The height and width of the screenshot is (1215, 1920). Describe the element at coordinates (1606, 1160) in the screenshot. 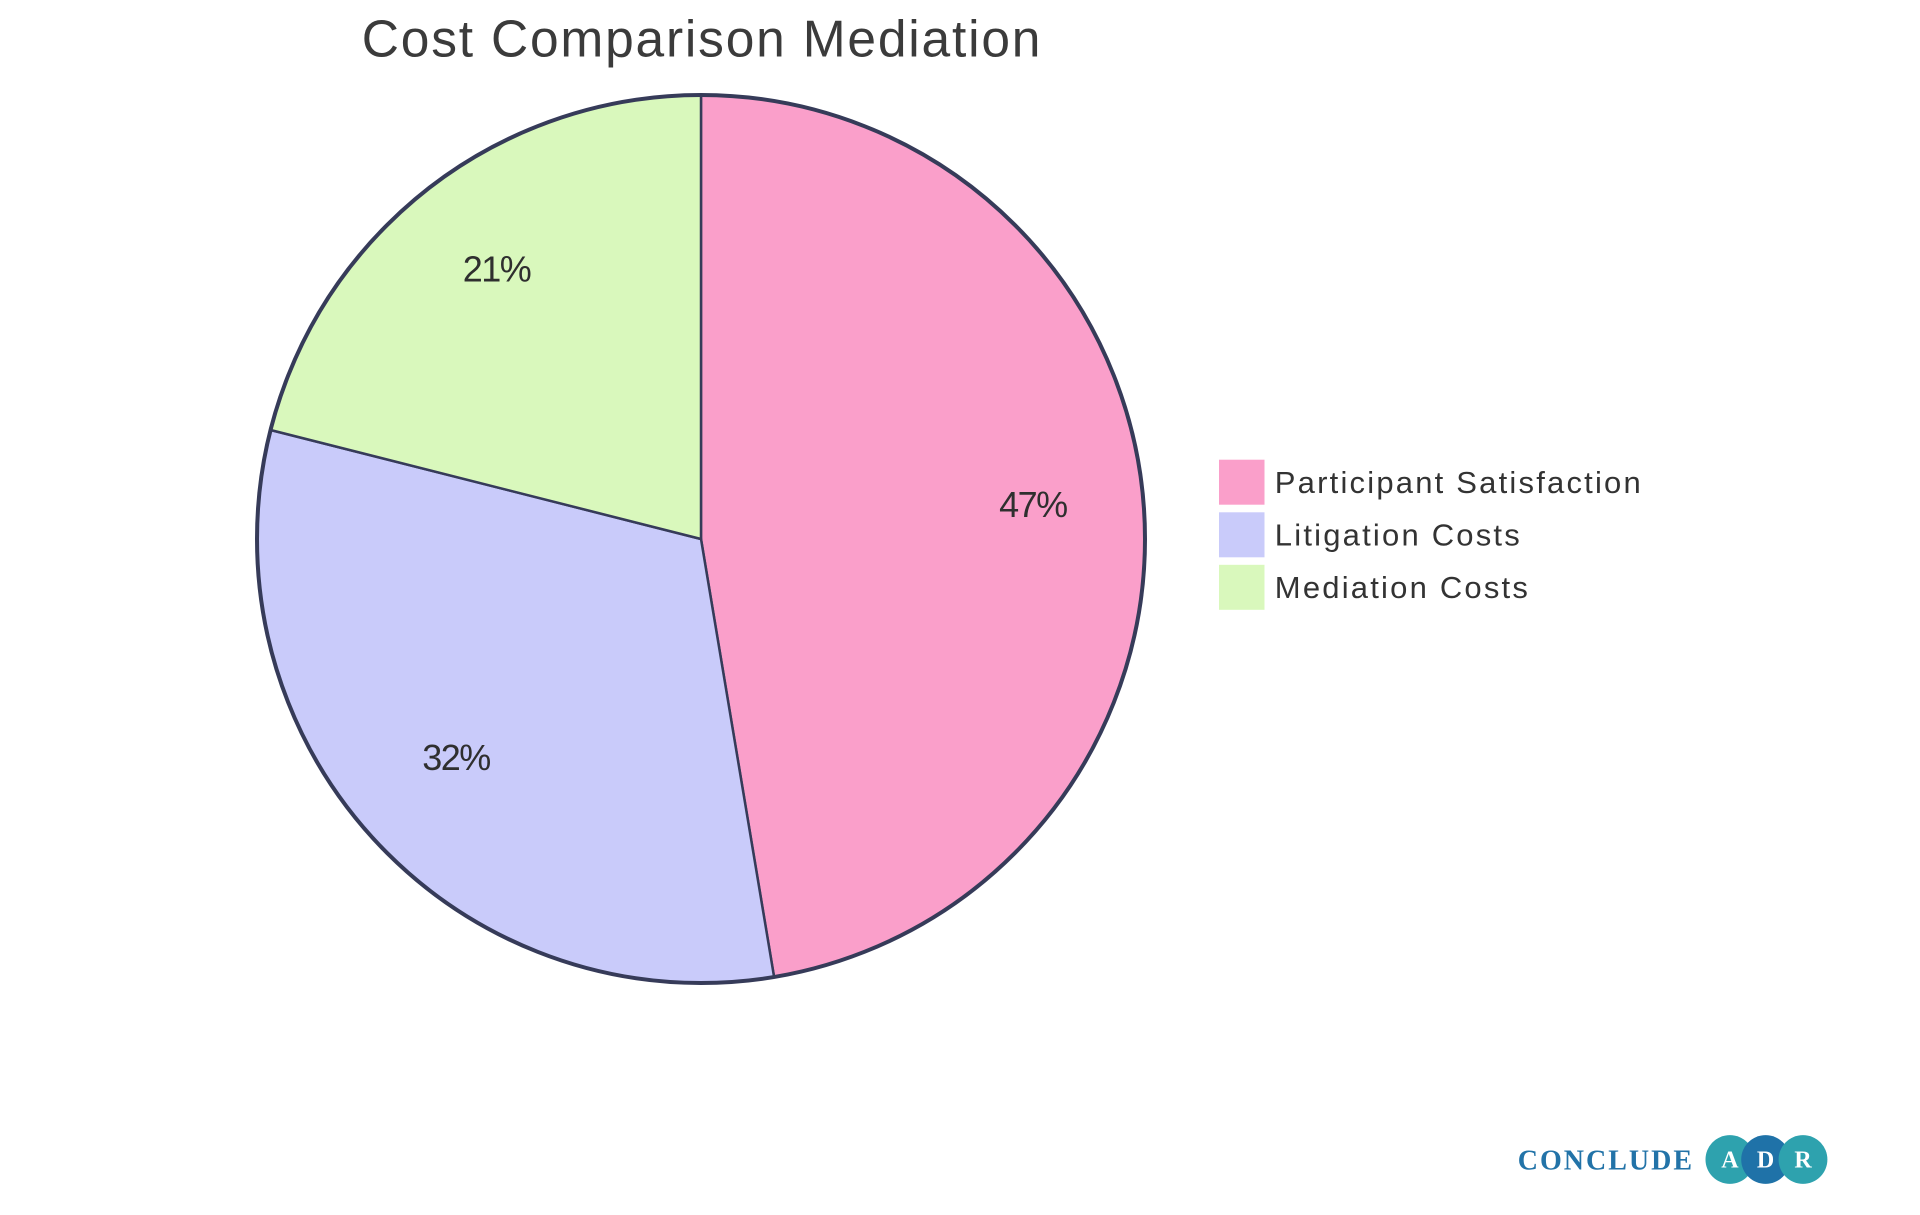

I see `svg-text: CONCLUDE` at that location.